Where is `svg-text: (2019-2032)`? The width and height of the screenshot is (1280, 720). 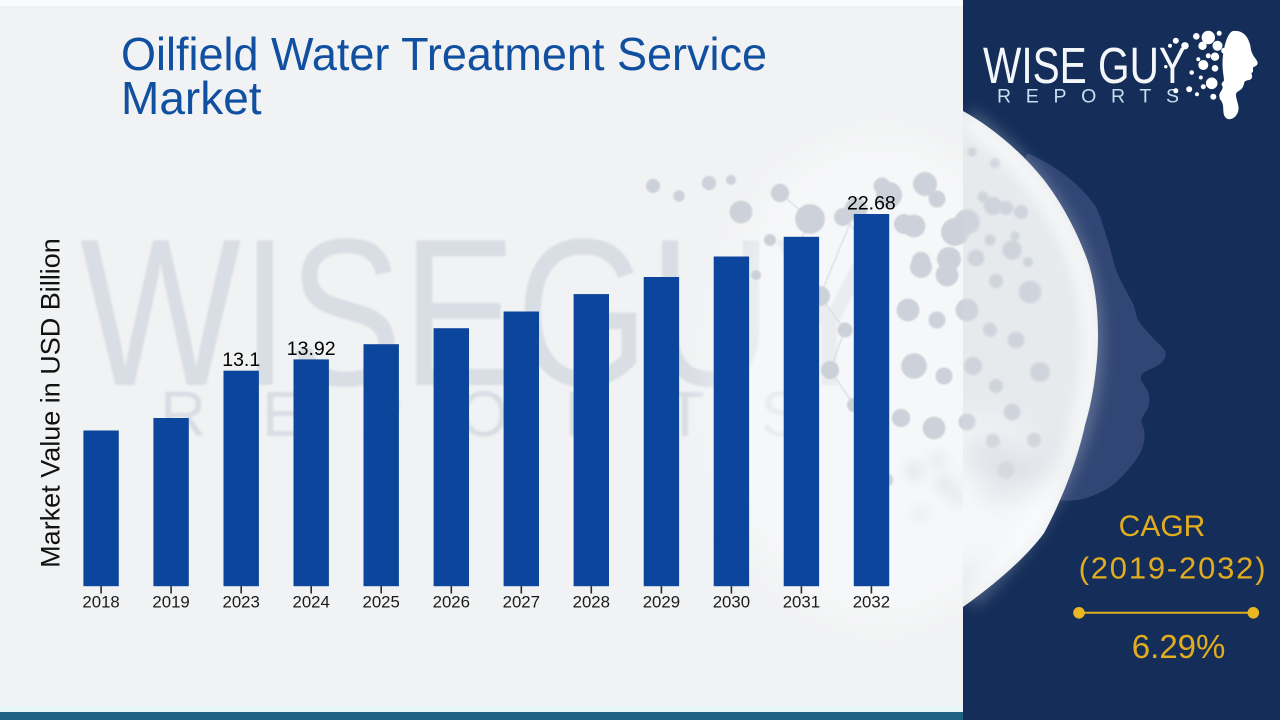
svg-text: (2019-2032) is located at coordinates (1173, 568).